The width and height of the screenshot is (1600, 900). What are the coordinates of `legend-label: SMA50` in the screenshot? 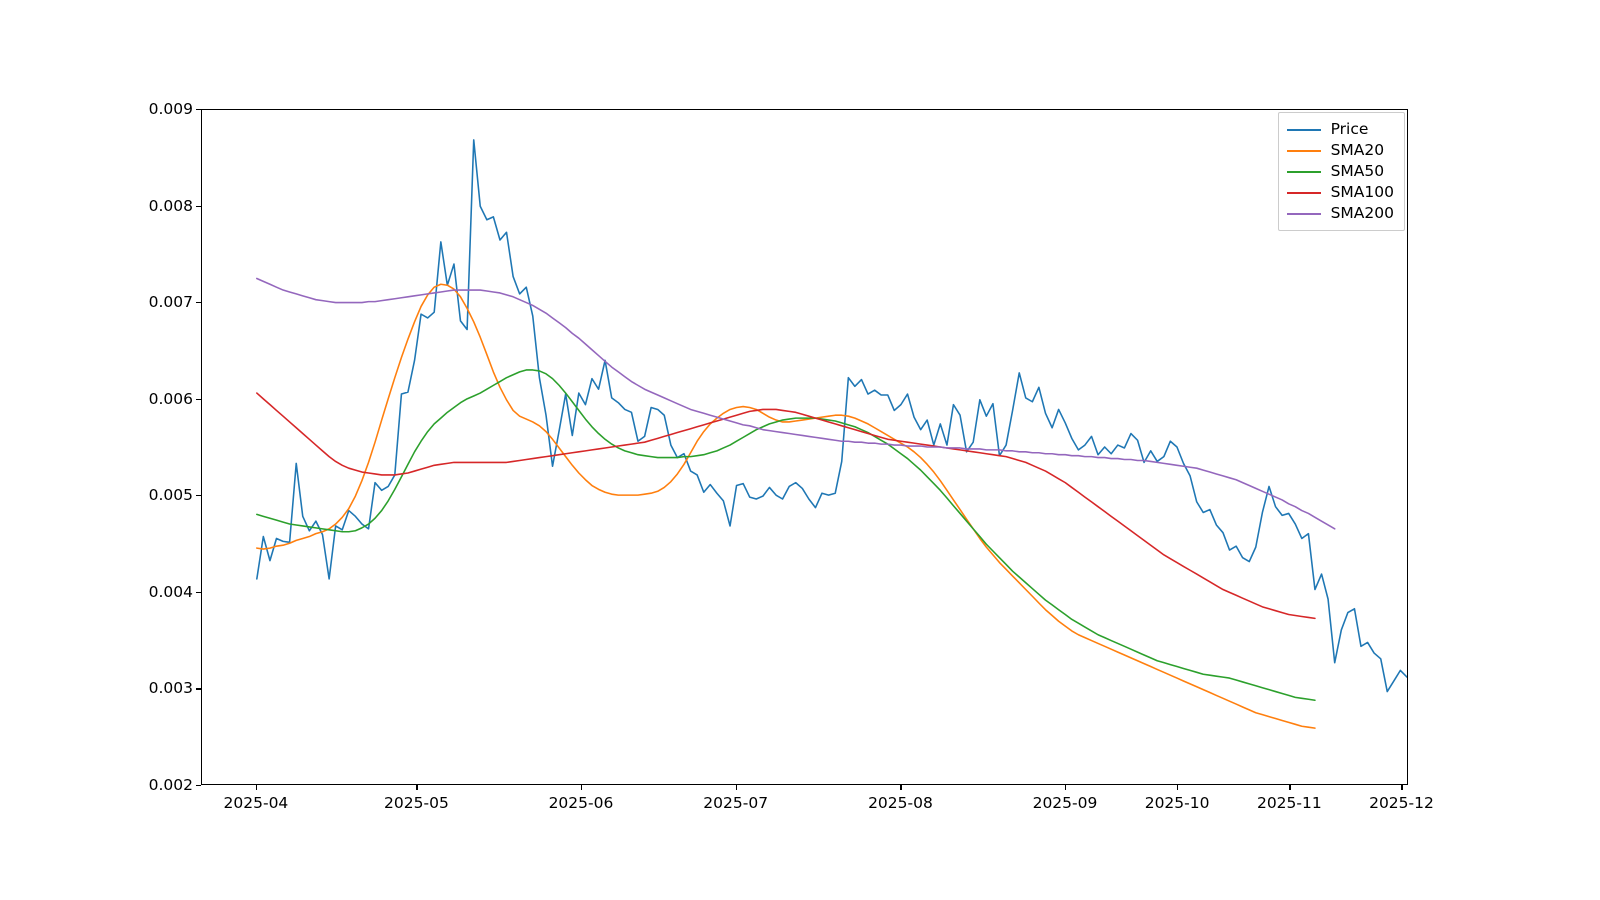 It's located at (1357, 171).